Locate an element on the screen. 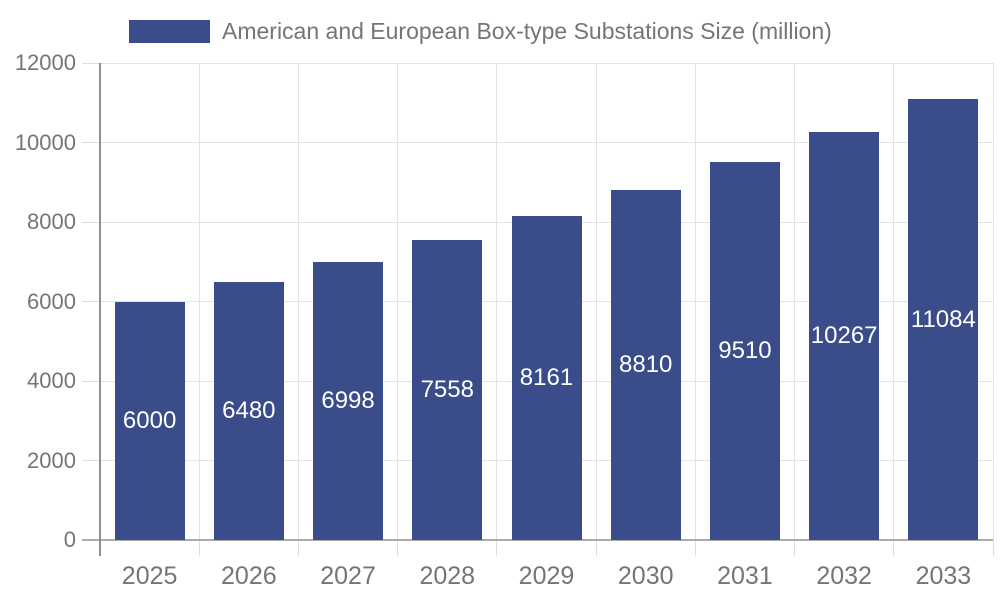 This screenshot has height=600, width=1000. bar: 7558 is located at coordinates (447, 389).